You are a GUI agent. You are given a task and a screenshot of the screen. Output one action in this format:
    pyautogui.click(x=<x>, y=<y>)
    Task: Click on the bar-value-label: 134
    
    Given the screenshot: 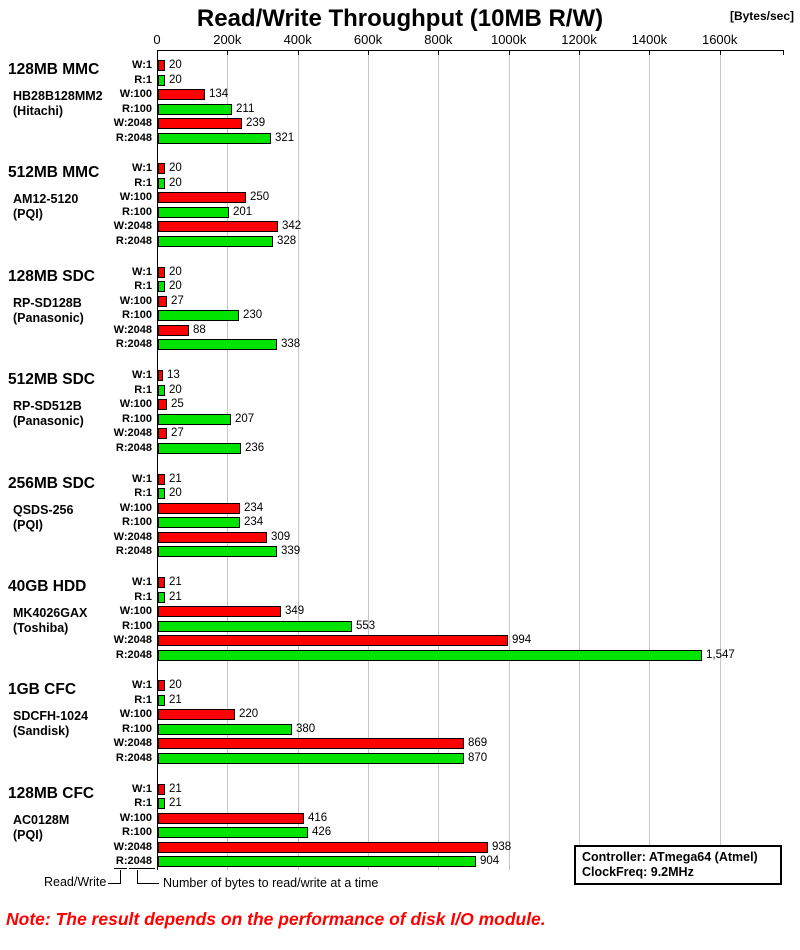 What is the action you would take?
    pyautogui.click(x=219, y=94)
    